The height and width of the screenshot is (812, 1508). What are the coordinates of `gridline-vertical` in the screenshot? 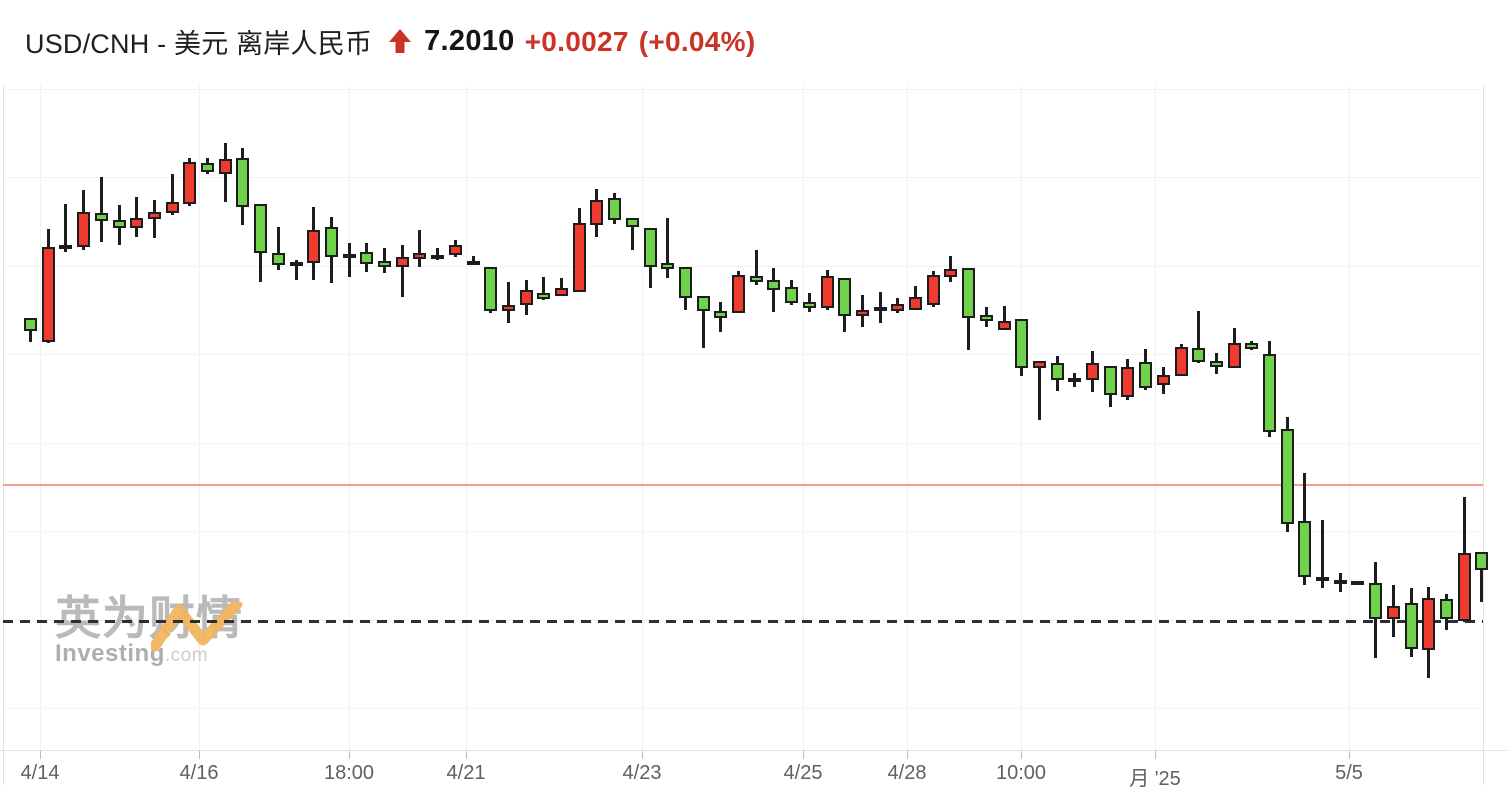 It's located at (642, 417).